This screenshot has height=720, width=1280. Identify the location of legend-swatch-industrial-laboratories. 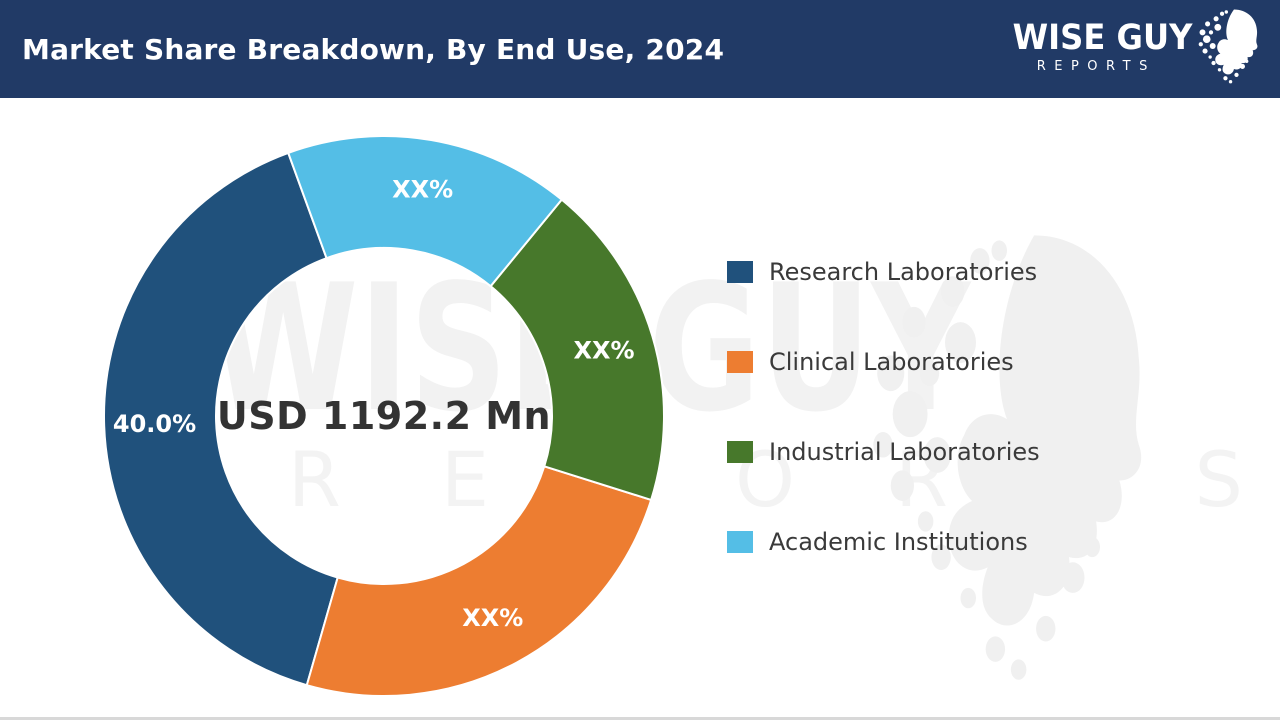
(740, 452).